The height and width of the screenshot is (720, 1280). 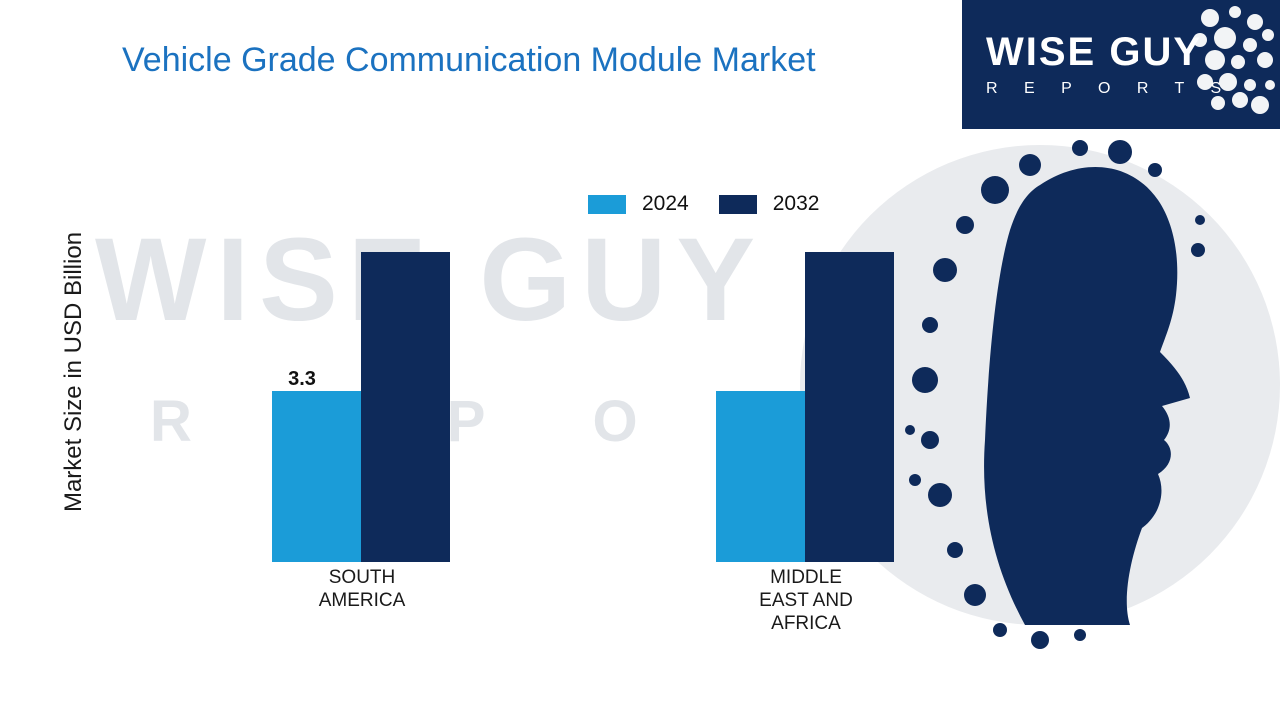 I want to click on category-label-middle-east-and-africa: MIDDLE EAST AND AFRICA, so click(x=806, y=600).